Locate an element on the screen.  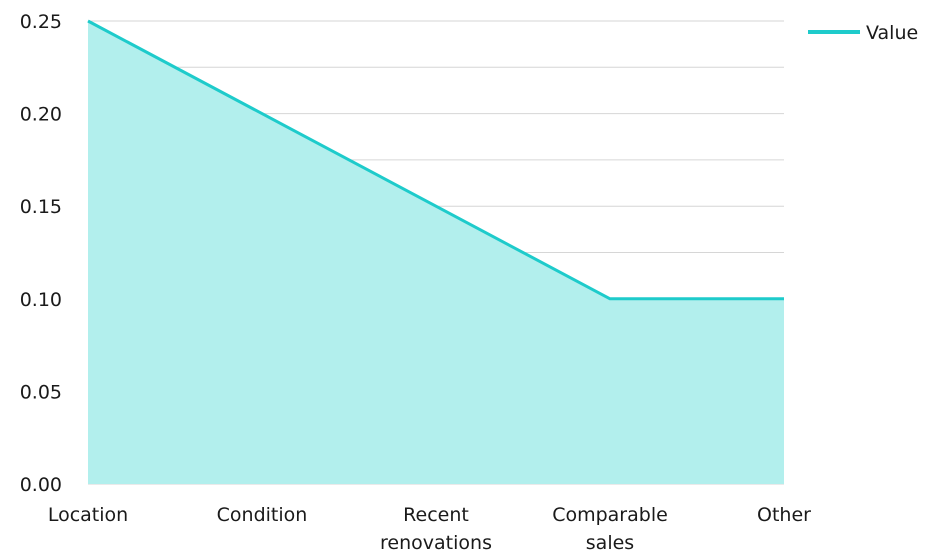
y-tick-label: 0.15 is located at coordinates (41, 207).